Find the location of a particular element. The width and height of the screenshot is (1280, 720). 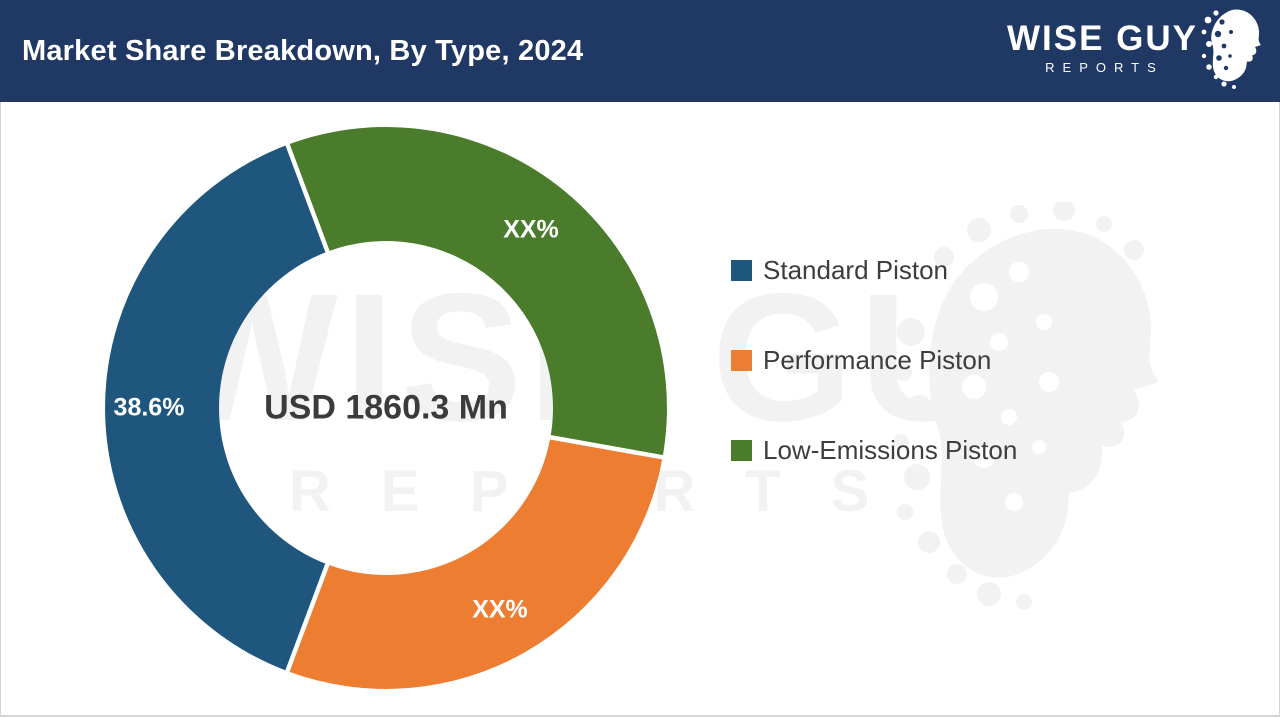

legend-label: Standard Piston is located at coordinates (856, 269).